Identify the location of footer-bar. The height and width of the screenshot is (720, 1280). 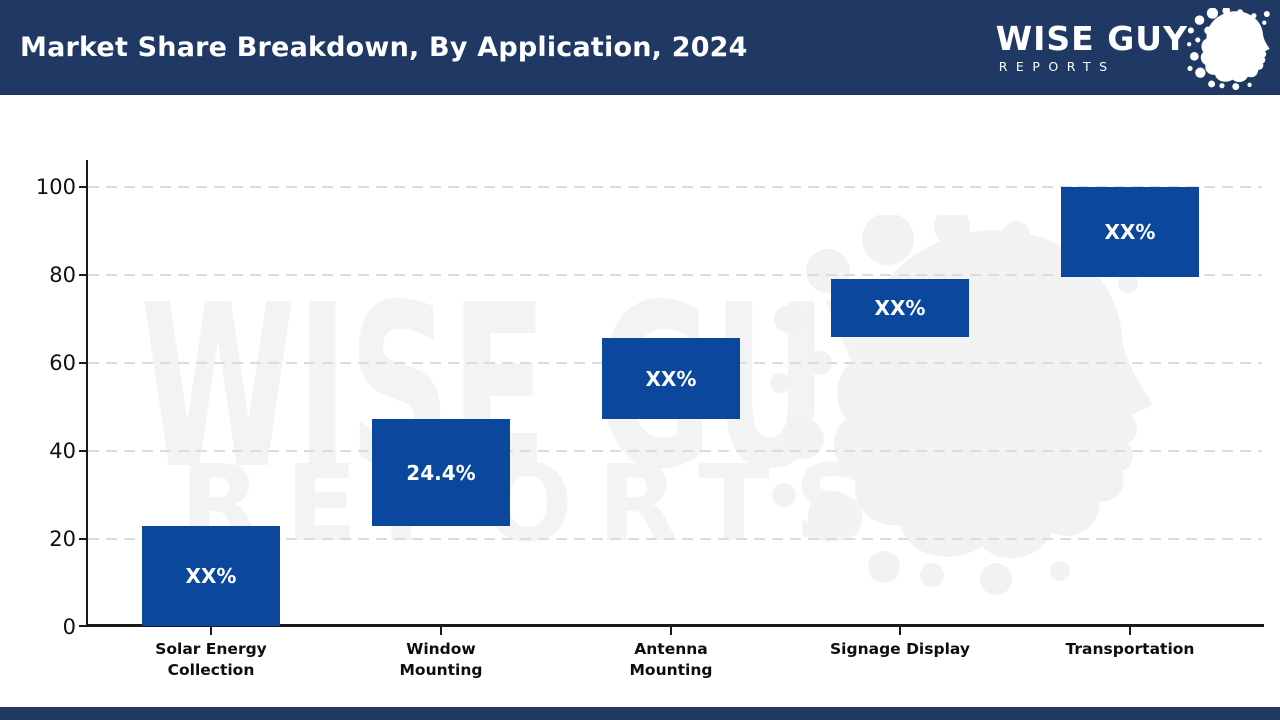
(640, 713).